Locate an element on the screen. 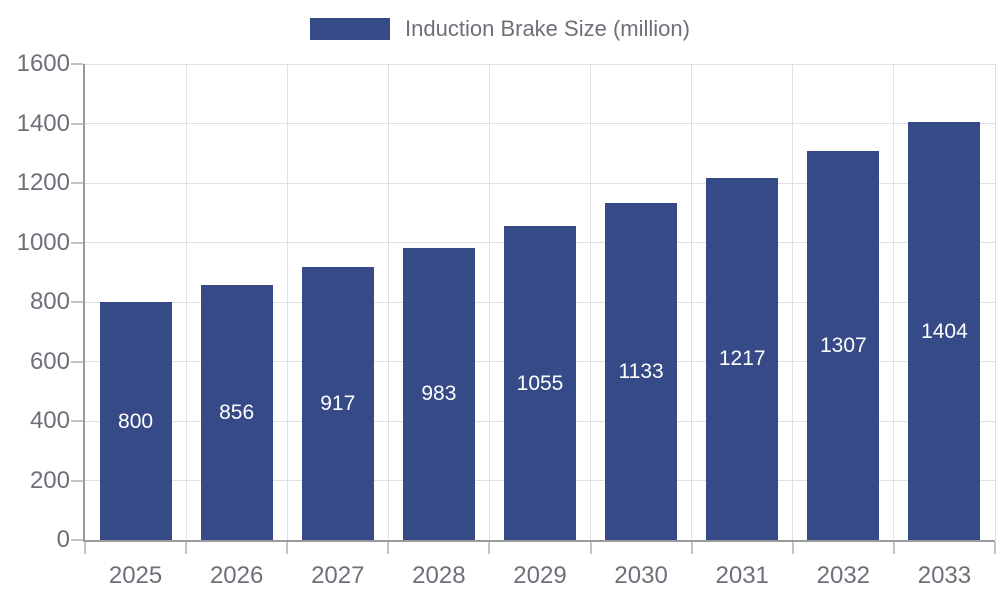 This screenshot has width=1000, height=600. x-axis-label: 2032 is located at coordinates (843, 575).